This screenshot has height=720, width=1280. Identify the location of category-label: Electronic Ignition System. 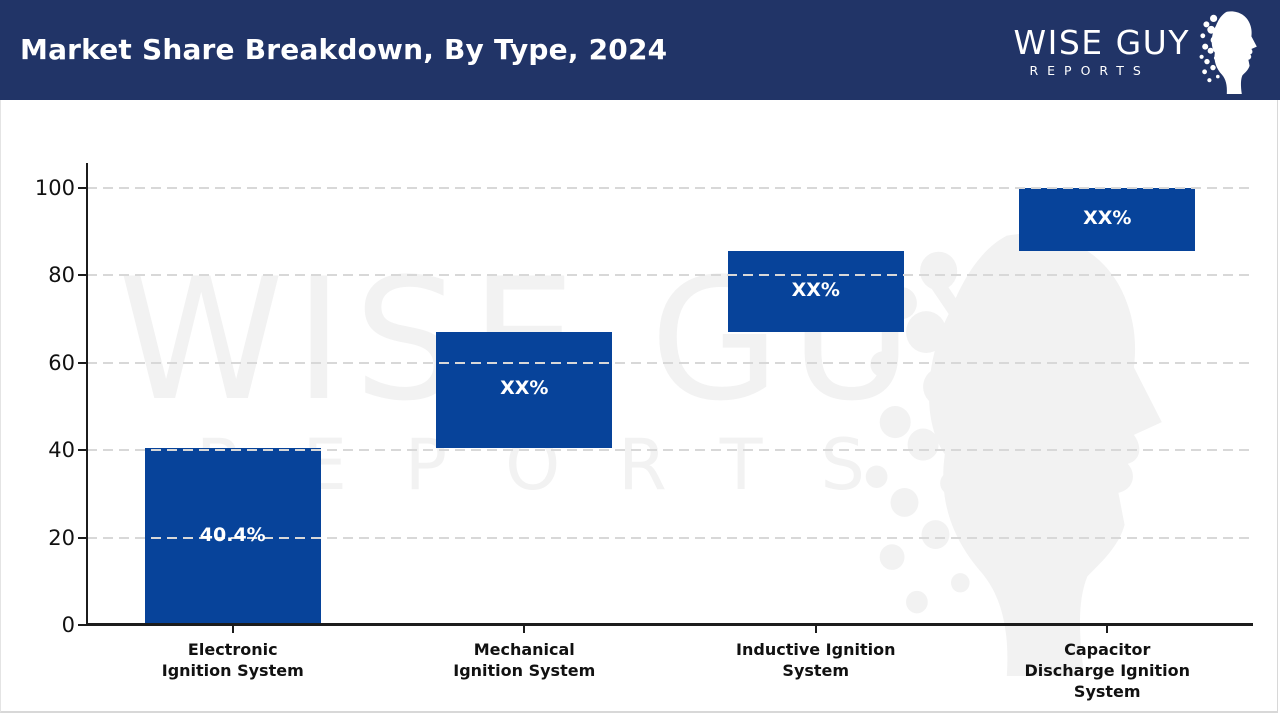
(232, 660).